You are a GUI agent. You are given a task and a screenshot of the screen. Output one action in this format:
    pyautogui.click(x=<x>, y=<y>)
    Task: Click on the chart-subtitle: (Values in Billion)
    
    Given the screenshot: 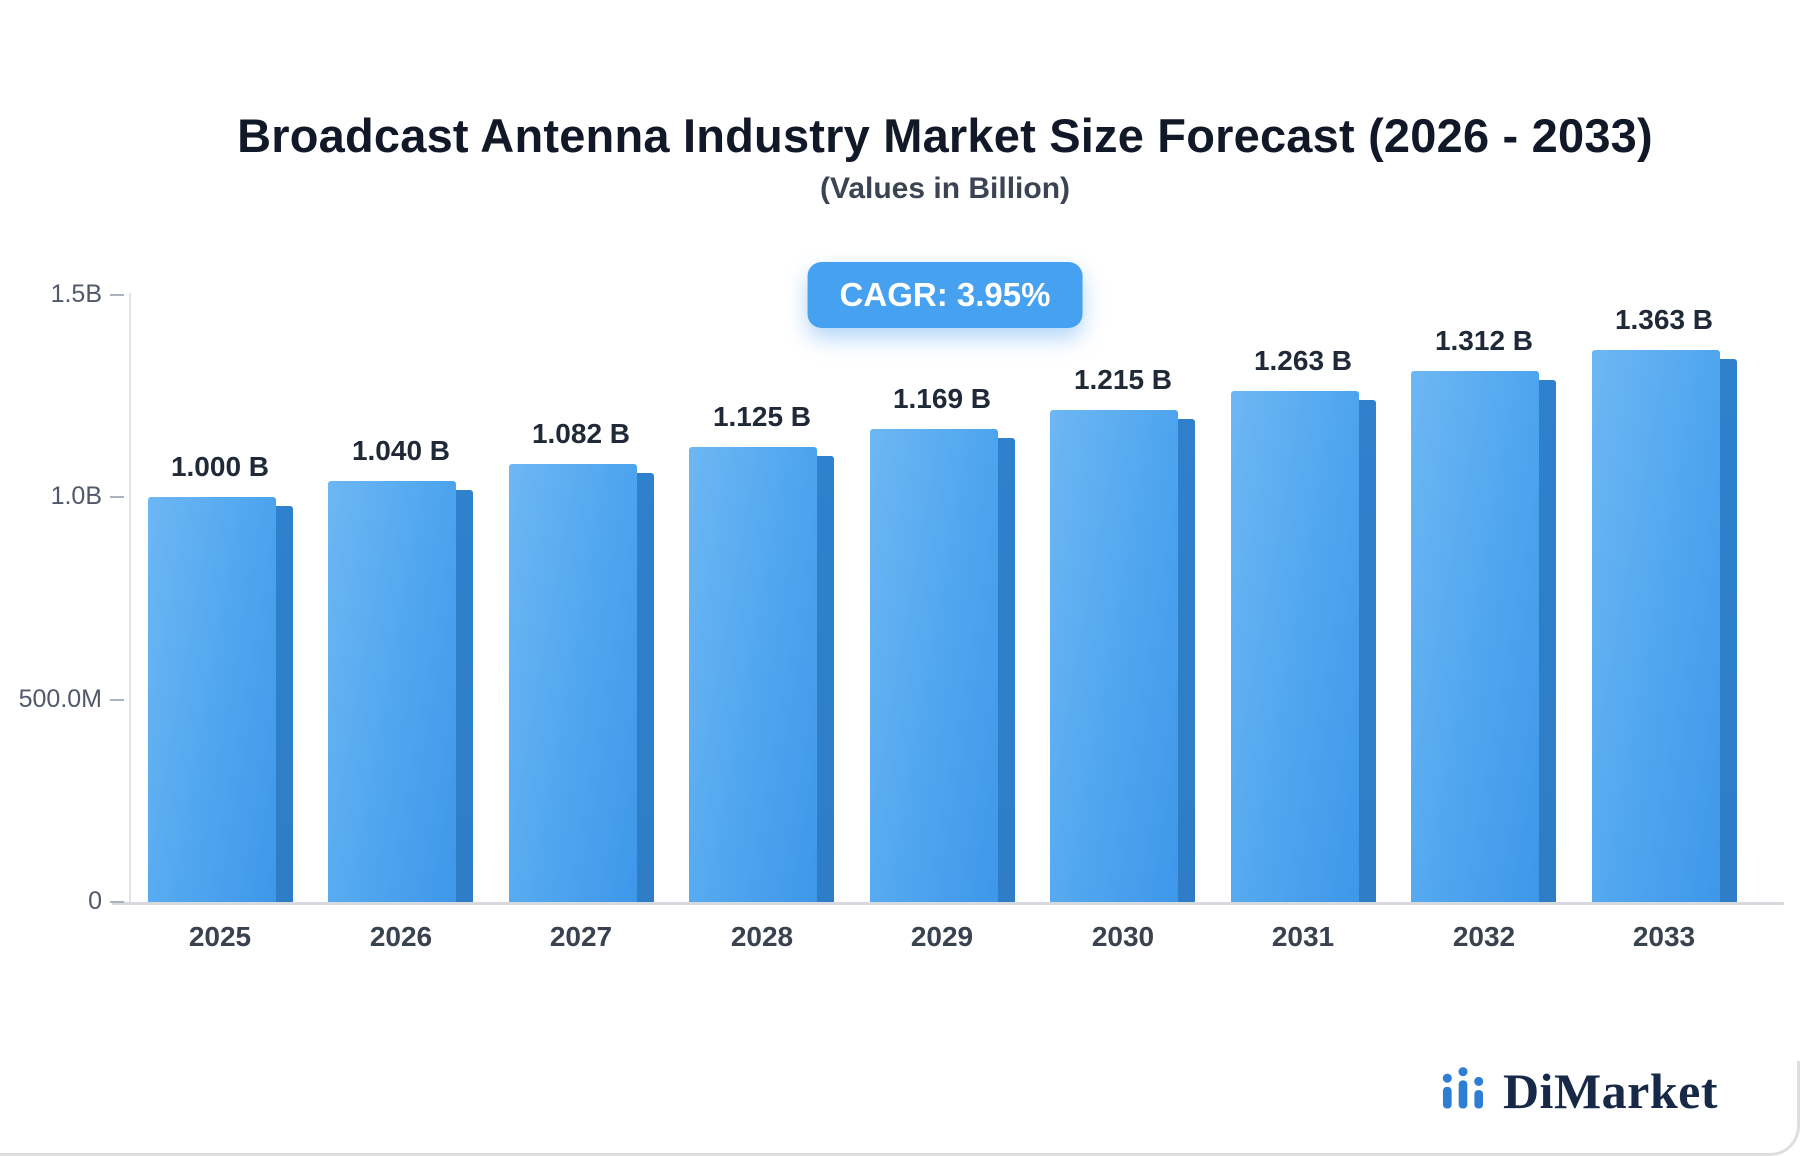 What is the action you would take?
    pyautogui.click(x=945, y=188)
    